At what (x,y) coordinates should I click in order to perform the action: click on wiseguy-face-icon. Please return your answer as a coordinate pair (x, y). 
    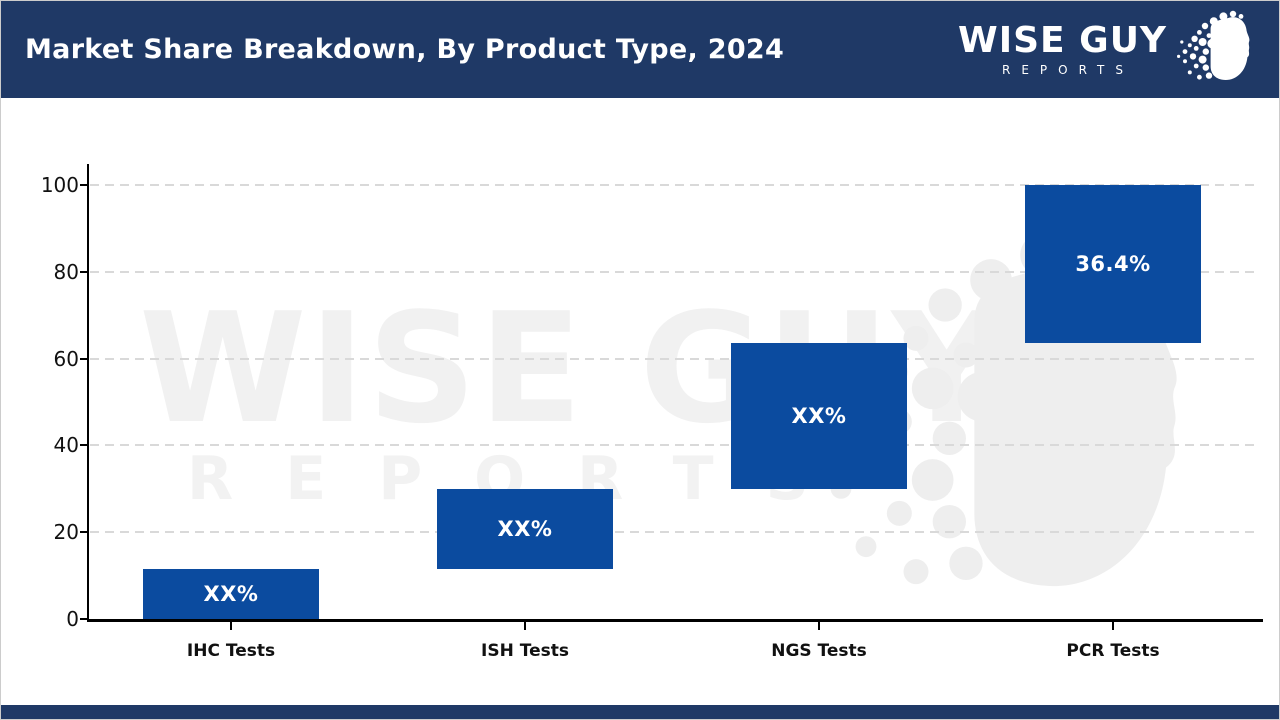
    Looking at the image, I should click on (1213, 45).